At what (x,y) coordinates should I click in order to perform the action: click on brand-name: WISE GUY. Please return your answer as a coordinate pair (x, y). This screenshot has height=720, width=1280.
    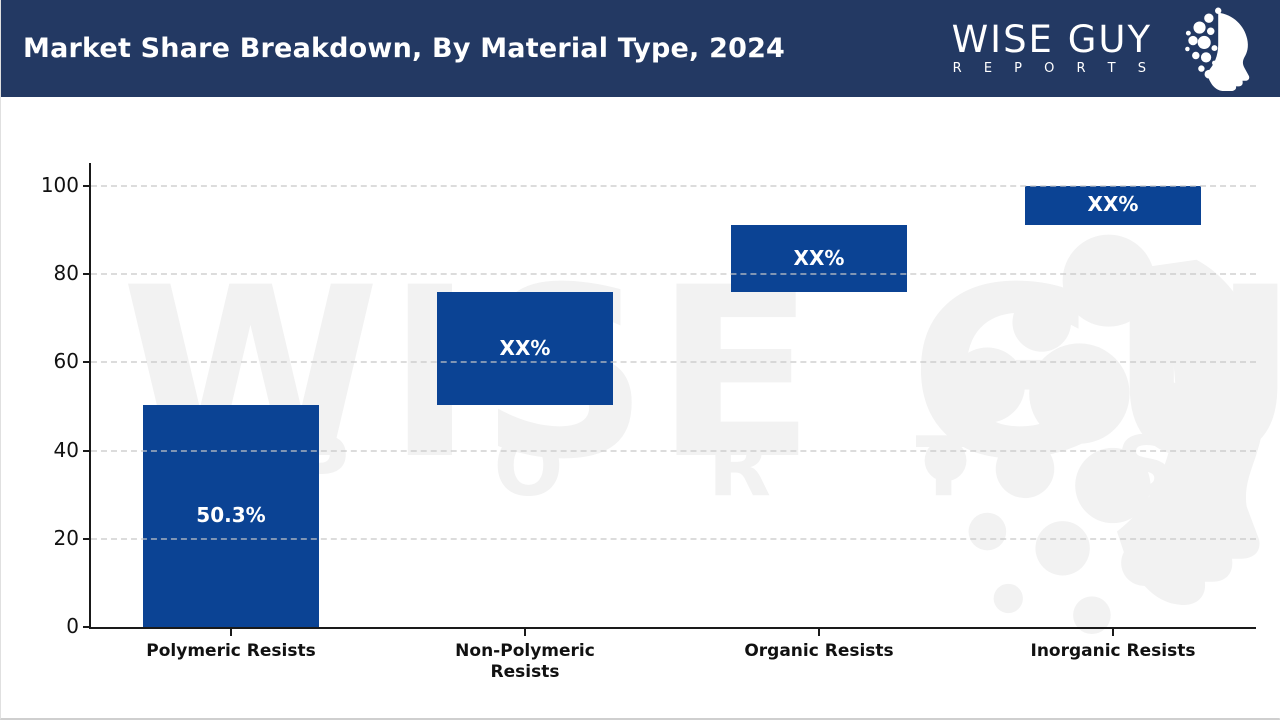
    Looking at the image, I should click on (1052, 39).